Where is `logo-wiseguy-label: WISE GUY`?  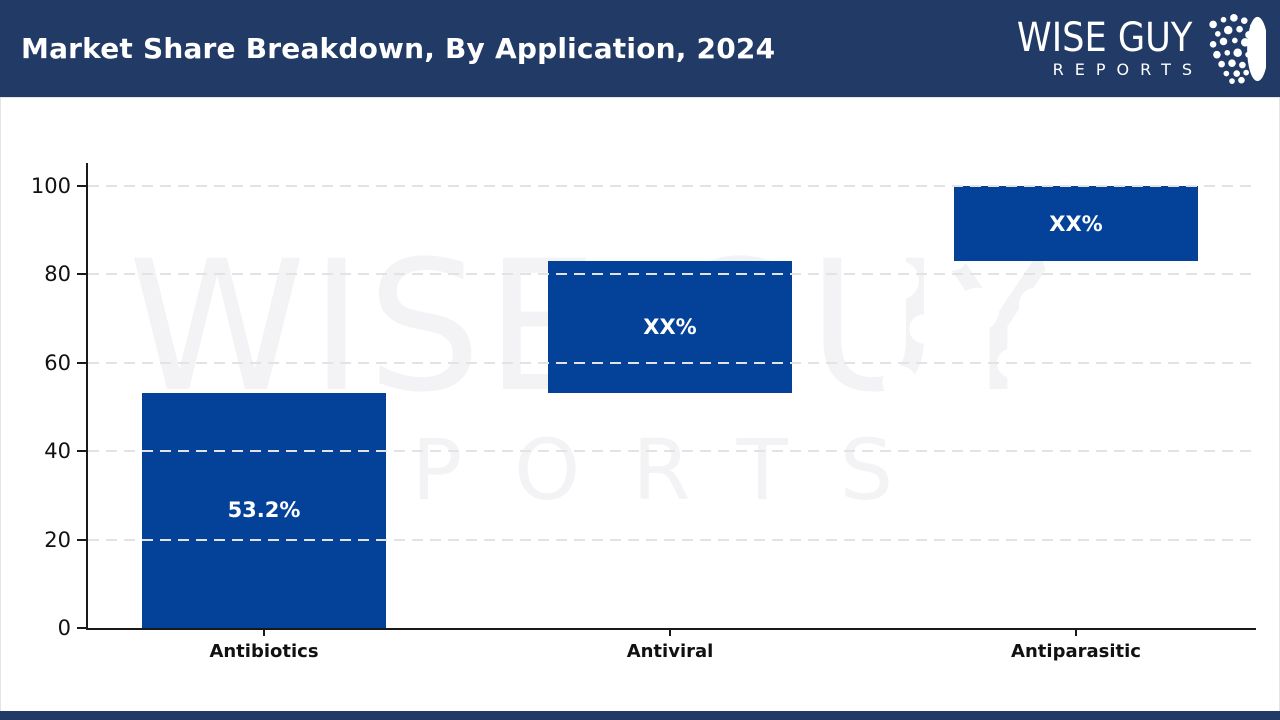
logo-wiseguy-label: WISE GUY is located at coordinates (1104, 38).